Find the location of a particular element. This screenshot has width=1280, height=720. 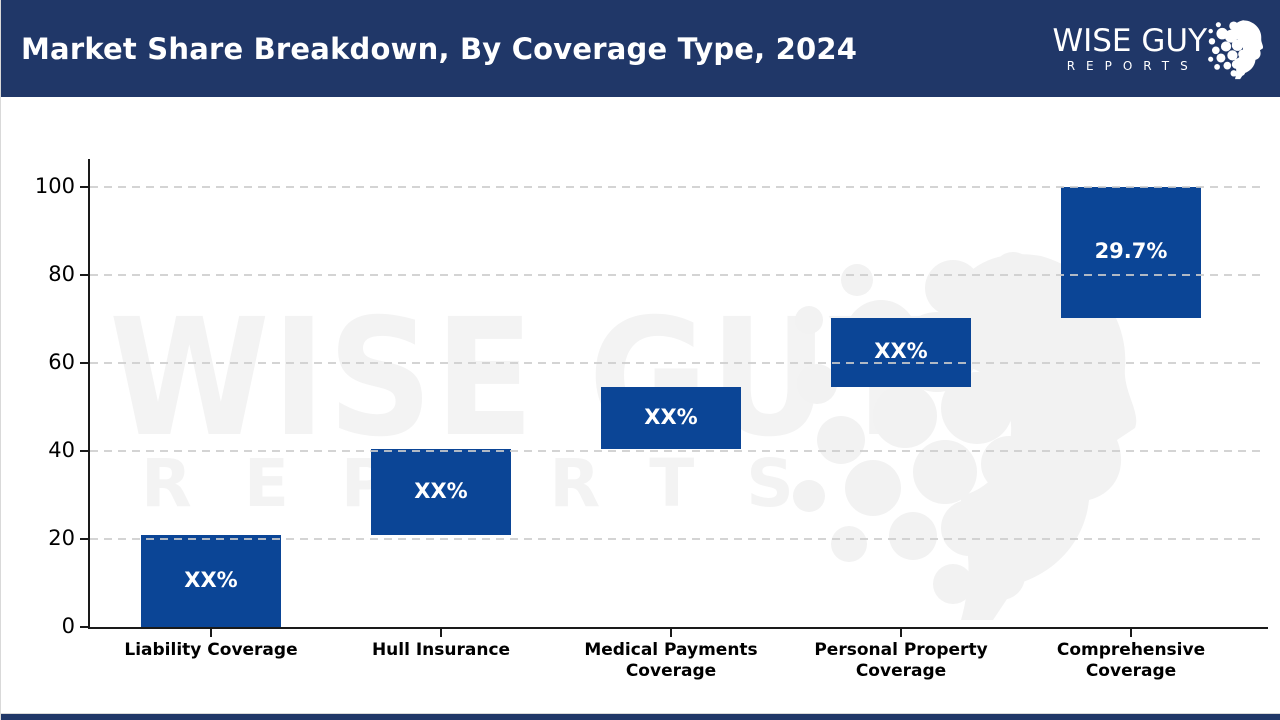

x-category-label: Comprehensive Coverage is located at coordinates (1131, 660).